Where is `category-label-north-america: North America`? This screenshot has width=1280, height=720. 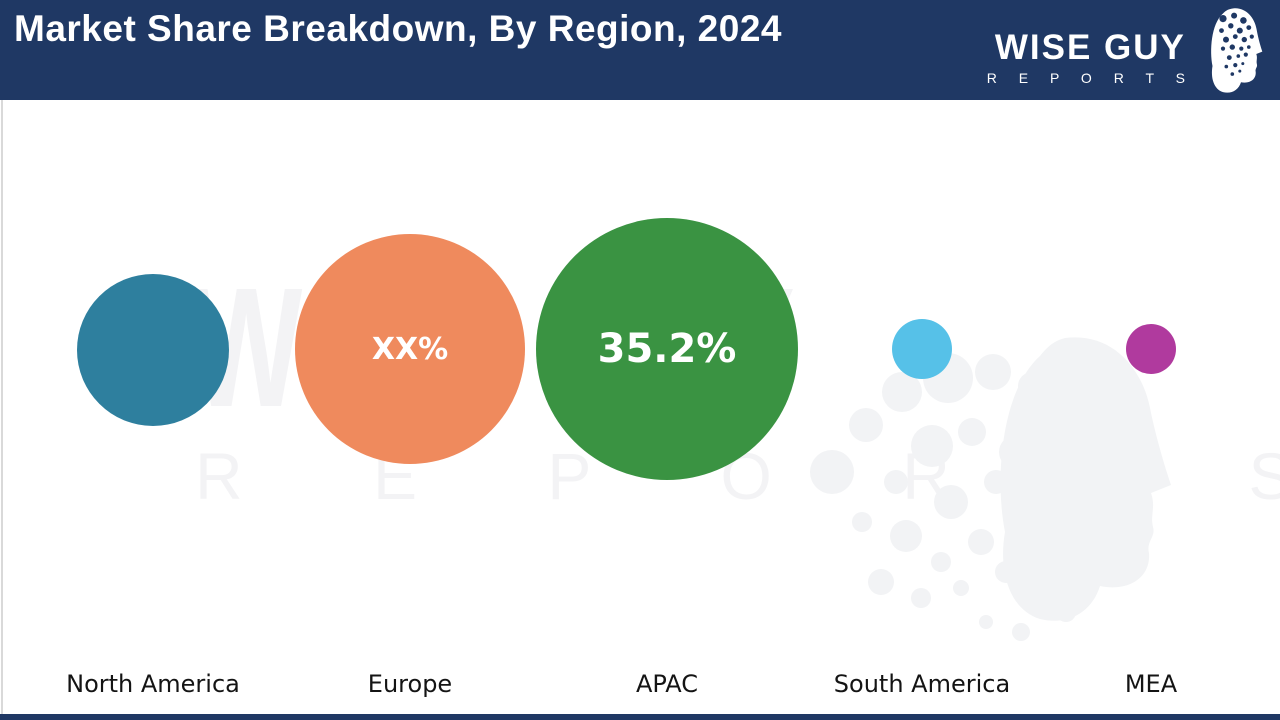 category-label-north-america: North America is located at coordinates (153, 684).